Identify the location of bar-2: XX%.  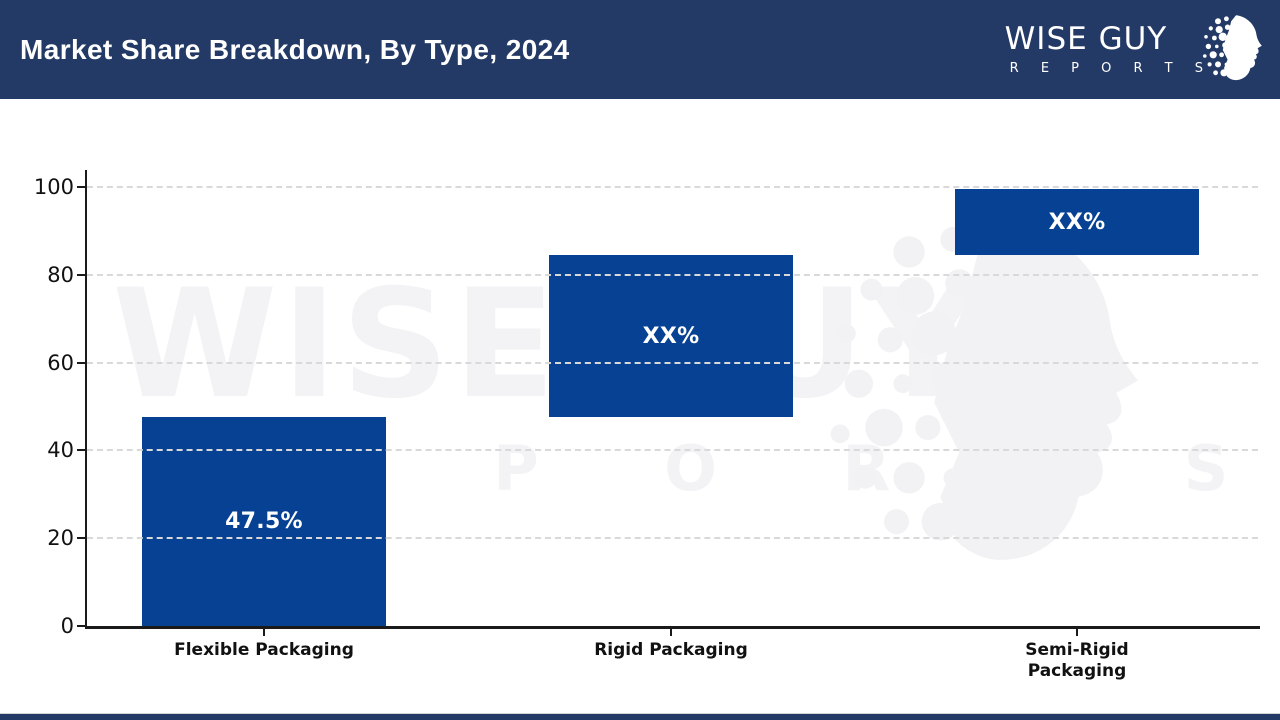
(671, 336).